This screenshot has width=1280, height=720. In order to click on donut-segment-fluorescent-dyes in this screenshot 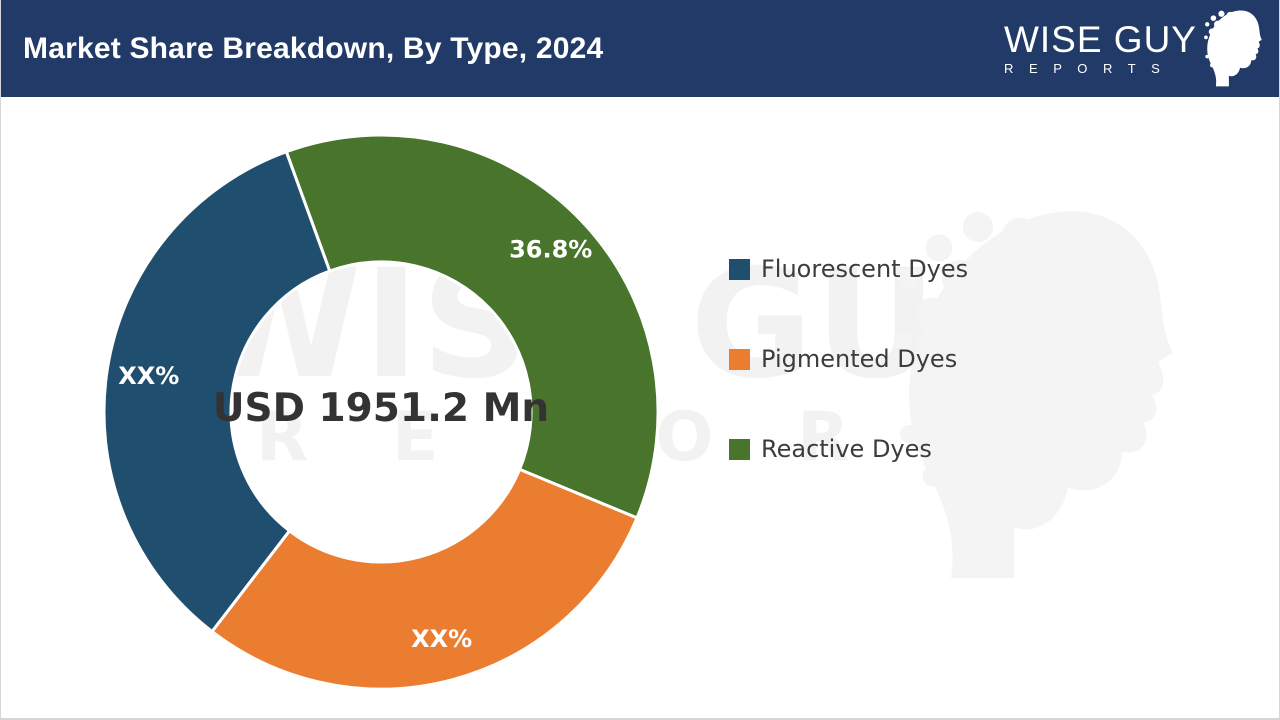, I will do `click(217, 391)`.